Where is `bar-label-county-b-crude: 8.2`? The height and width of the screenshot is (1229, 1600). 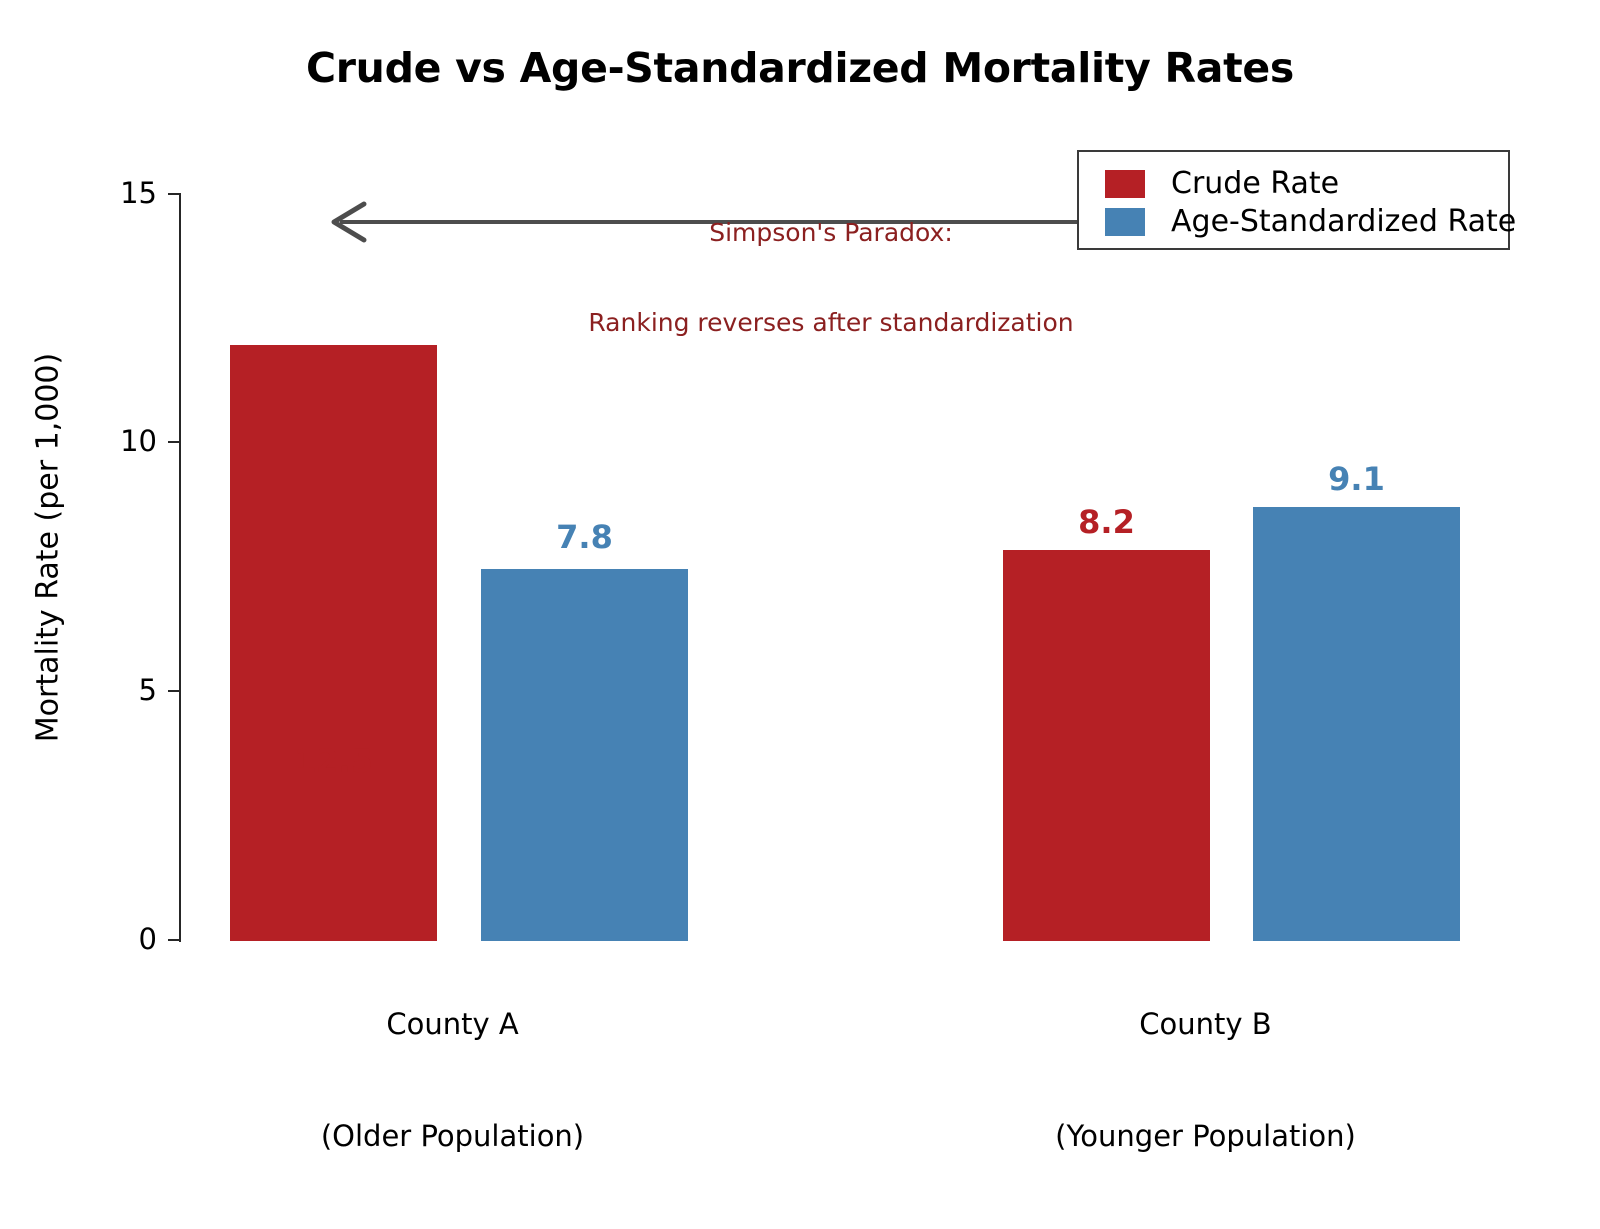
bar-label-county-b-crude: 8.2 is located at coordinates (1106, 522).